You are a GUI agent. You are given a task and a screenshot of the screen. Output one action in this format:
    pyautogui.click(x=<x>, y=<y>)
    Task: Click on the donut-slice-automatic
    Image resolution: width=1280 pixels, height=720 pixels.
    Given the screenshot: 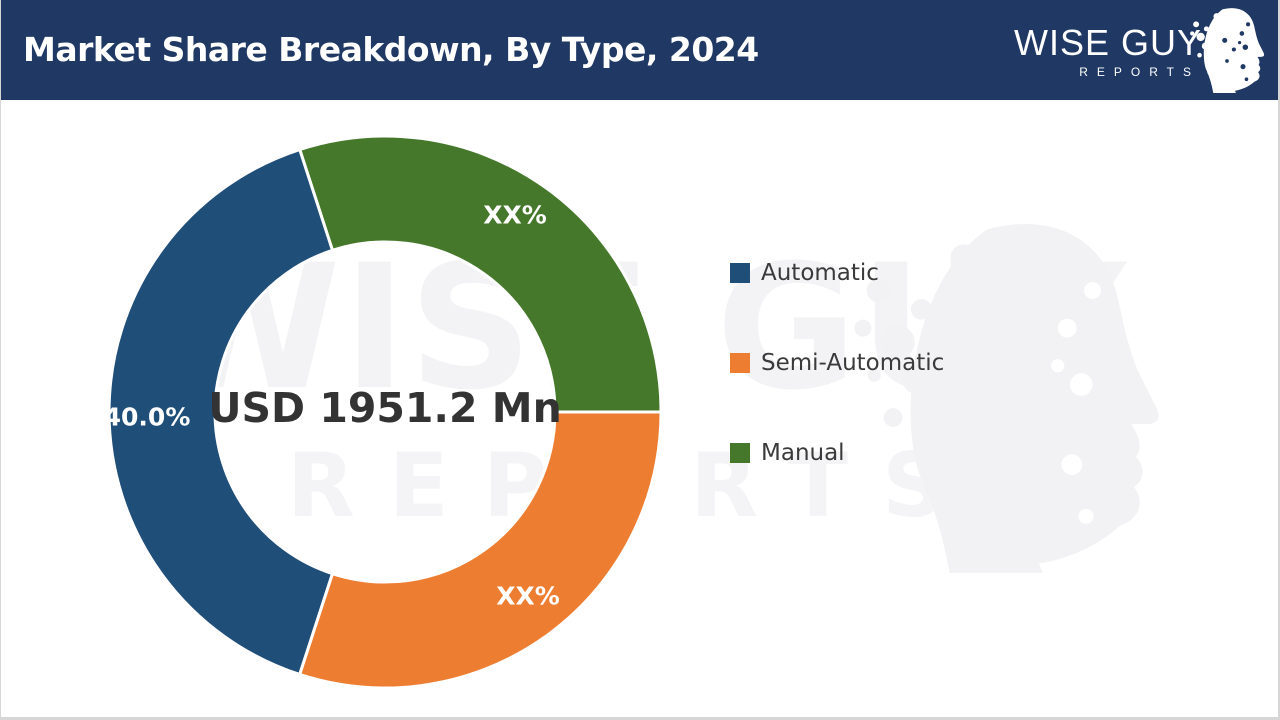 What is the action you would take?
    pyautogui.click(x=220, y=412)
    